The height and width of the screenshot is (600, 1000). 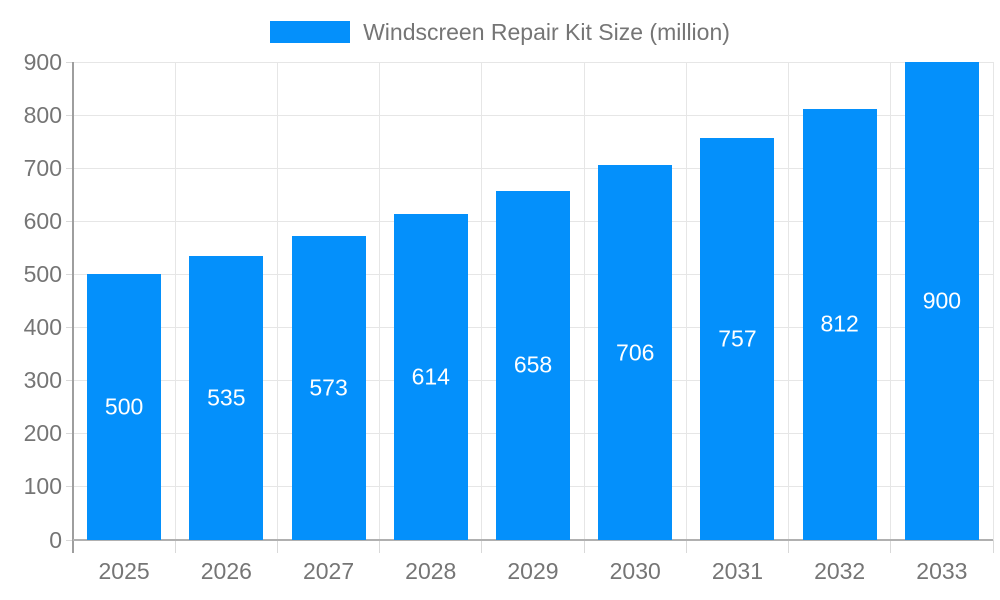 I want to click on y-axis-line, so click(x=73, y=307).